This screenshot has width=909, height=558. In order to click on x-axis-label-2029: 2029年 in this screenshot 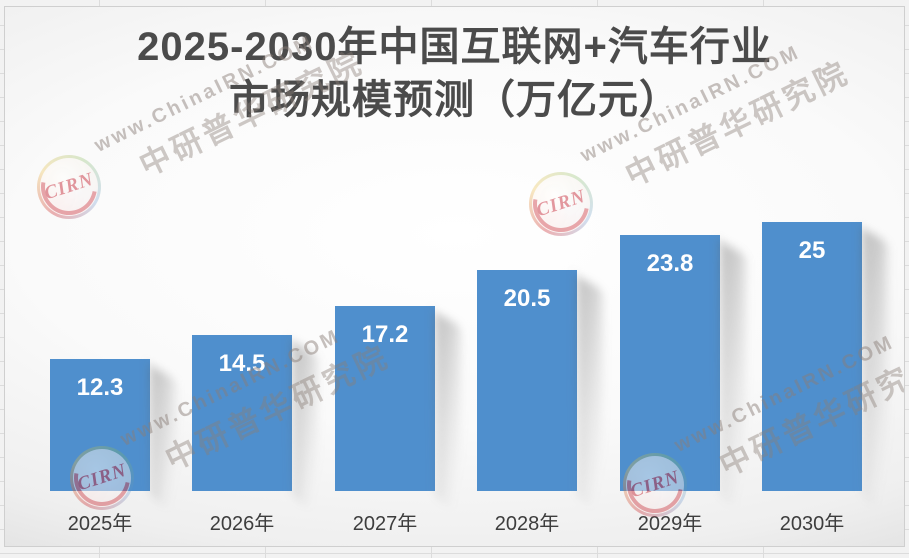, I will do `click(670, 524)`.